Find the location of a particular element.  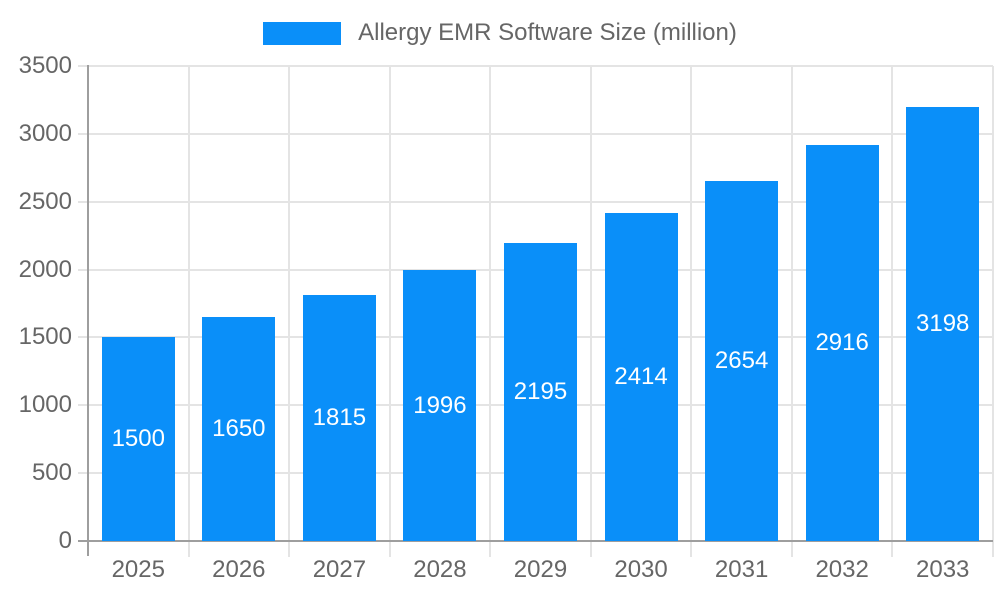

x-axis-tick-label: 2030 is located at coordinates (641, 569).